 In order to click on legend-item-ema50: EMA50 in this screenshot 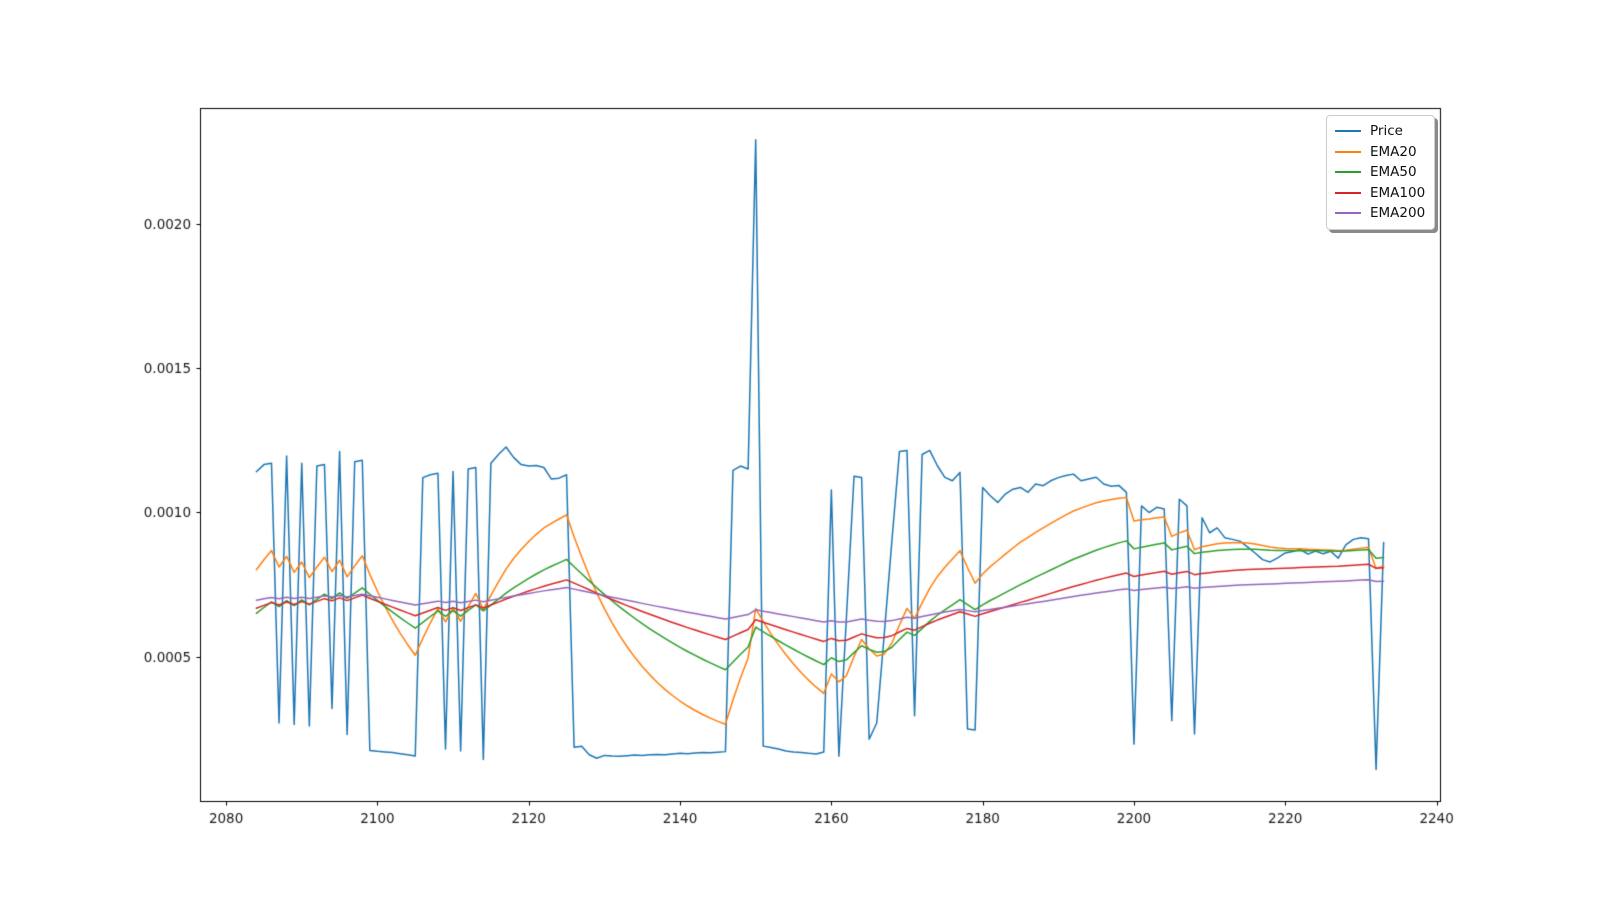, I will do `click(1380, 172)`.